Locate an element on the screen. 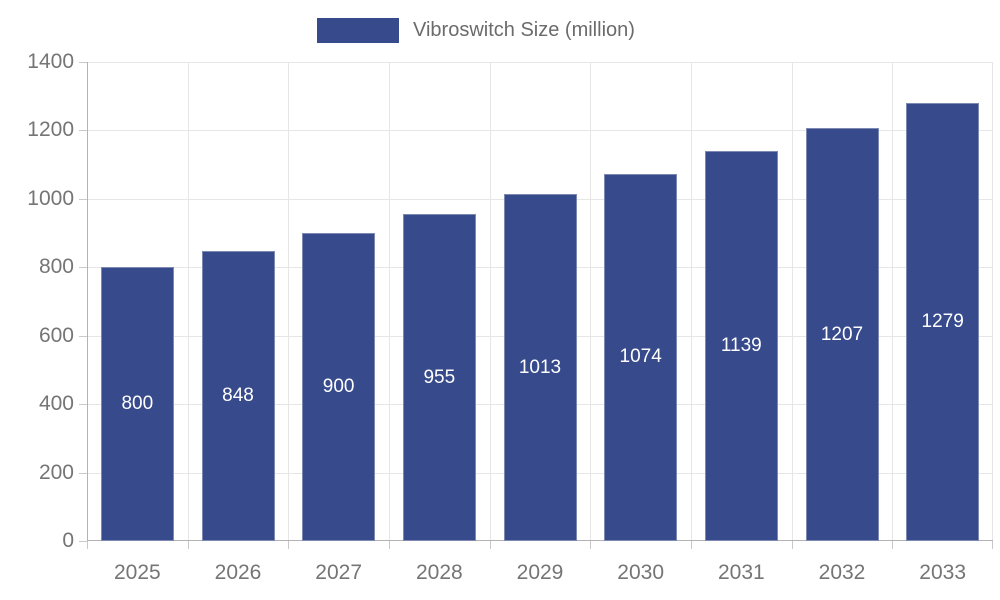 The height and width of the screenshot is (600, 1000). x-tick-label: 2025 is located at coordinates (137, 572).